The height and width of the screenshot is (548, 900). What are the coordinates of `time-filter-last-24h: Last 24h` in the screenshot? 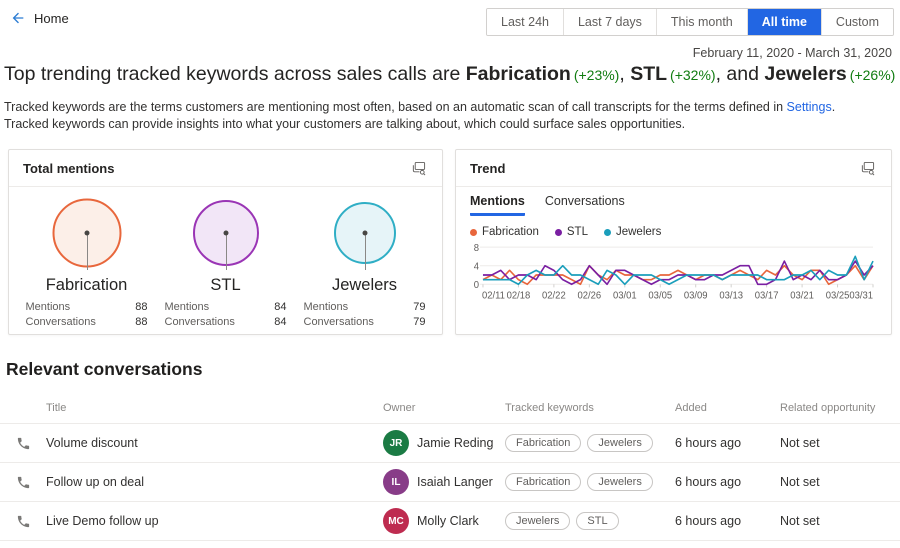 It's located at (525, 22).